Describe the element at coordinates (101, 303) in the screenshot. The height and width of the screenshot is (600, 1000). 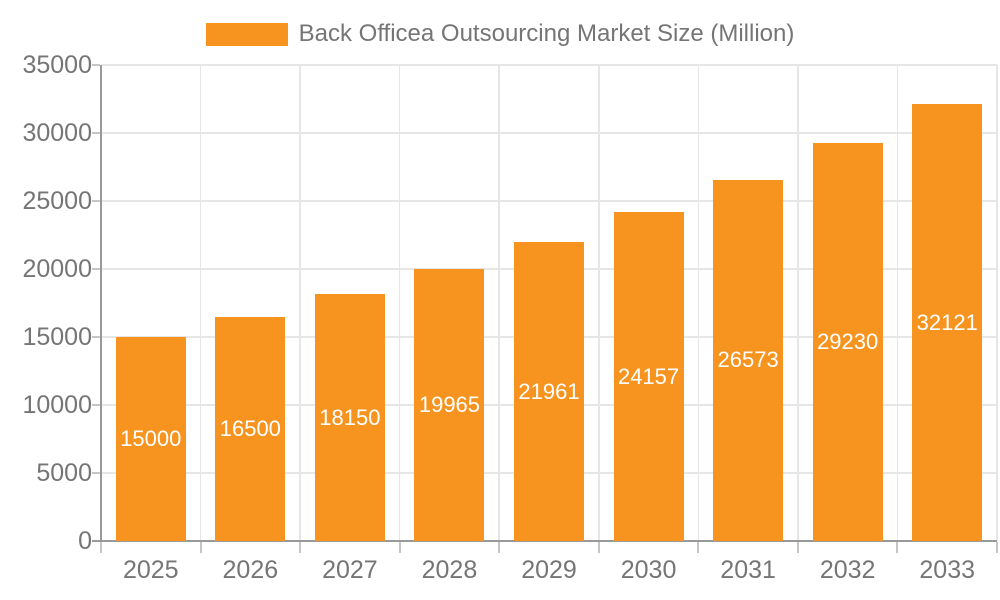
I see `y-axis-line` at that location.